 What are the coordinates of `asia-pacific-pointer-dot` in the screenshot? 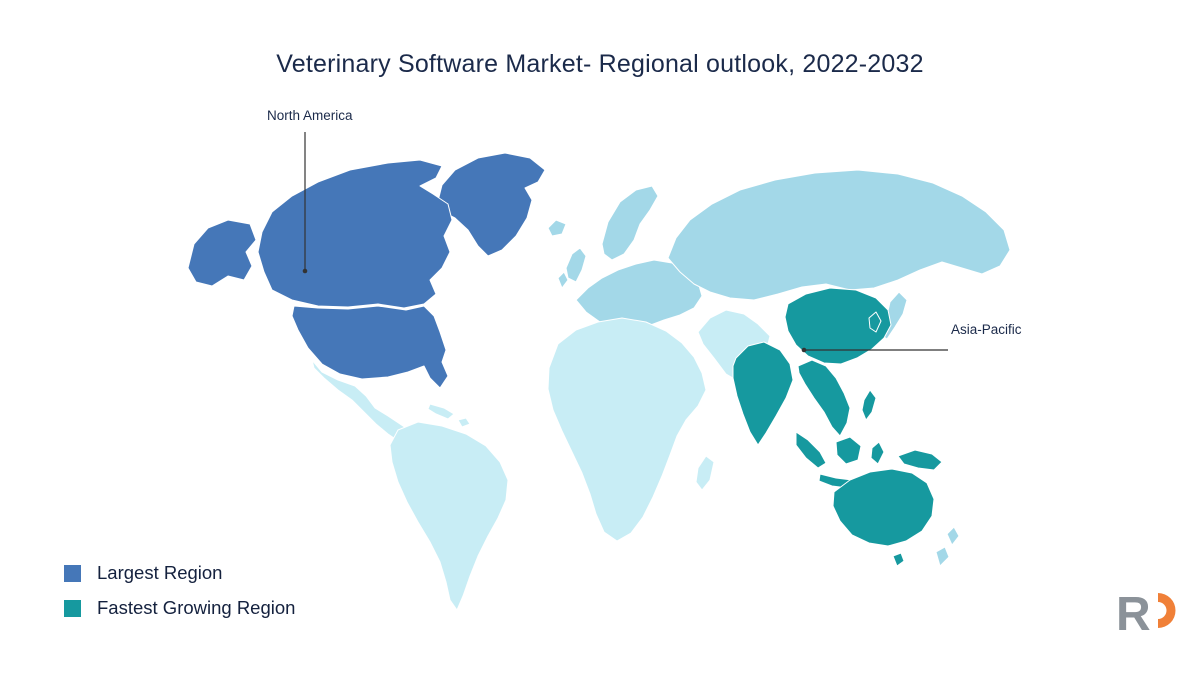 It's located at (804, 350).